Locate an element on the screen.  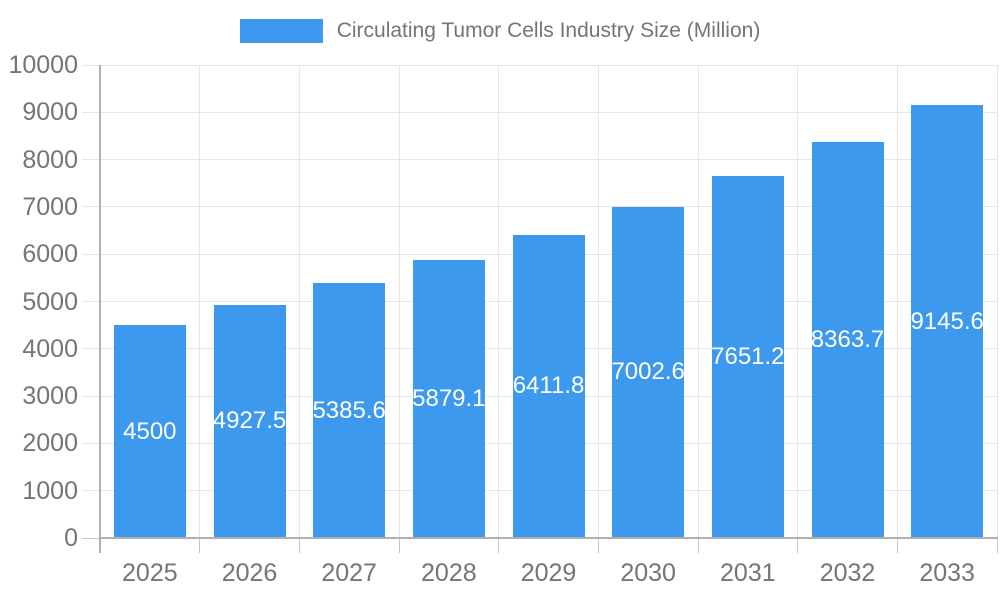
y-axis-label: 1000 is located at coordinates (50, 490).